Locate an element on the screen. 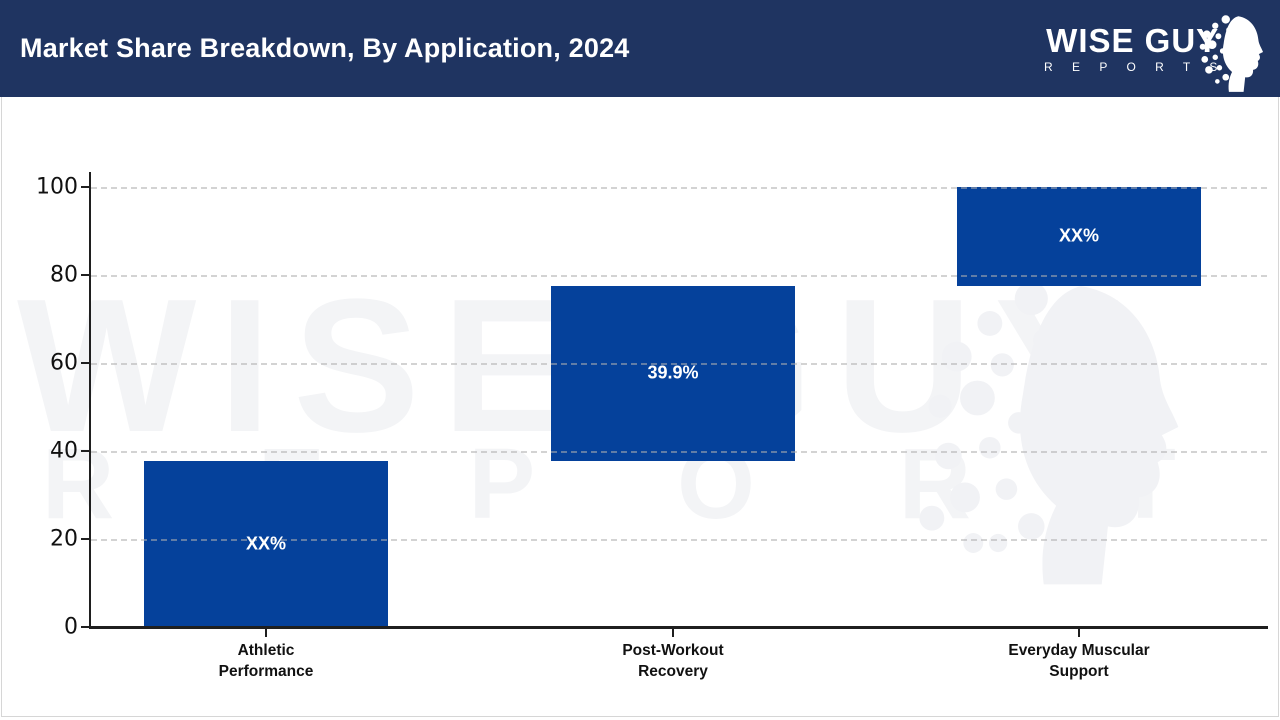 This screenshot has height=720, width=1280. y-axis-line is located at coordinates (90, 400).